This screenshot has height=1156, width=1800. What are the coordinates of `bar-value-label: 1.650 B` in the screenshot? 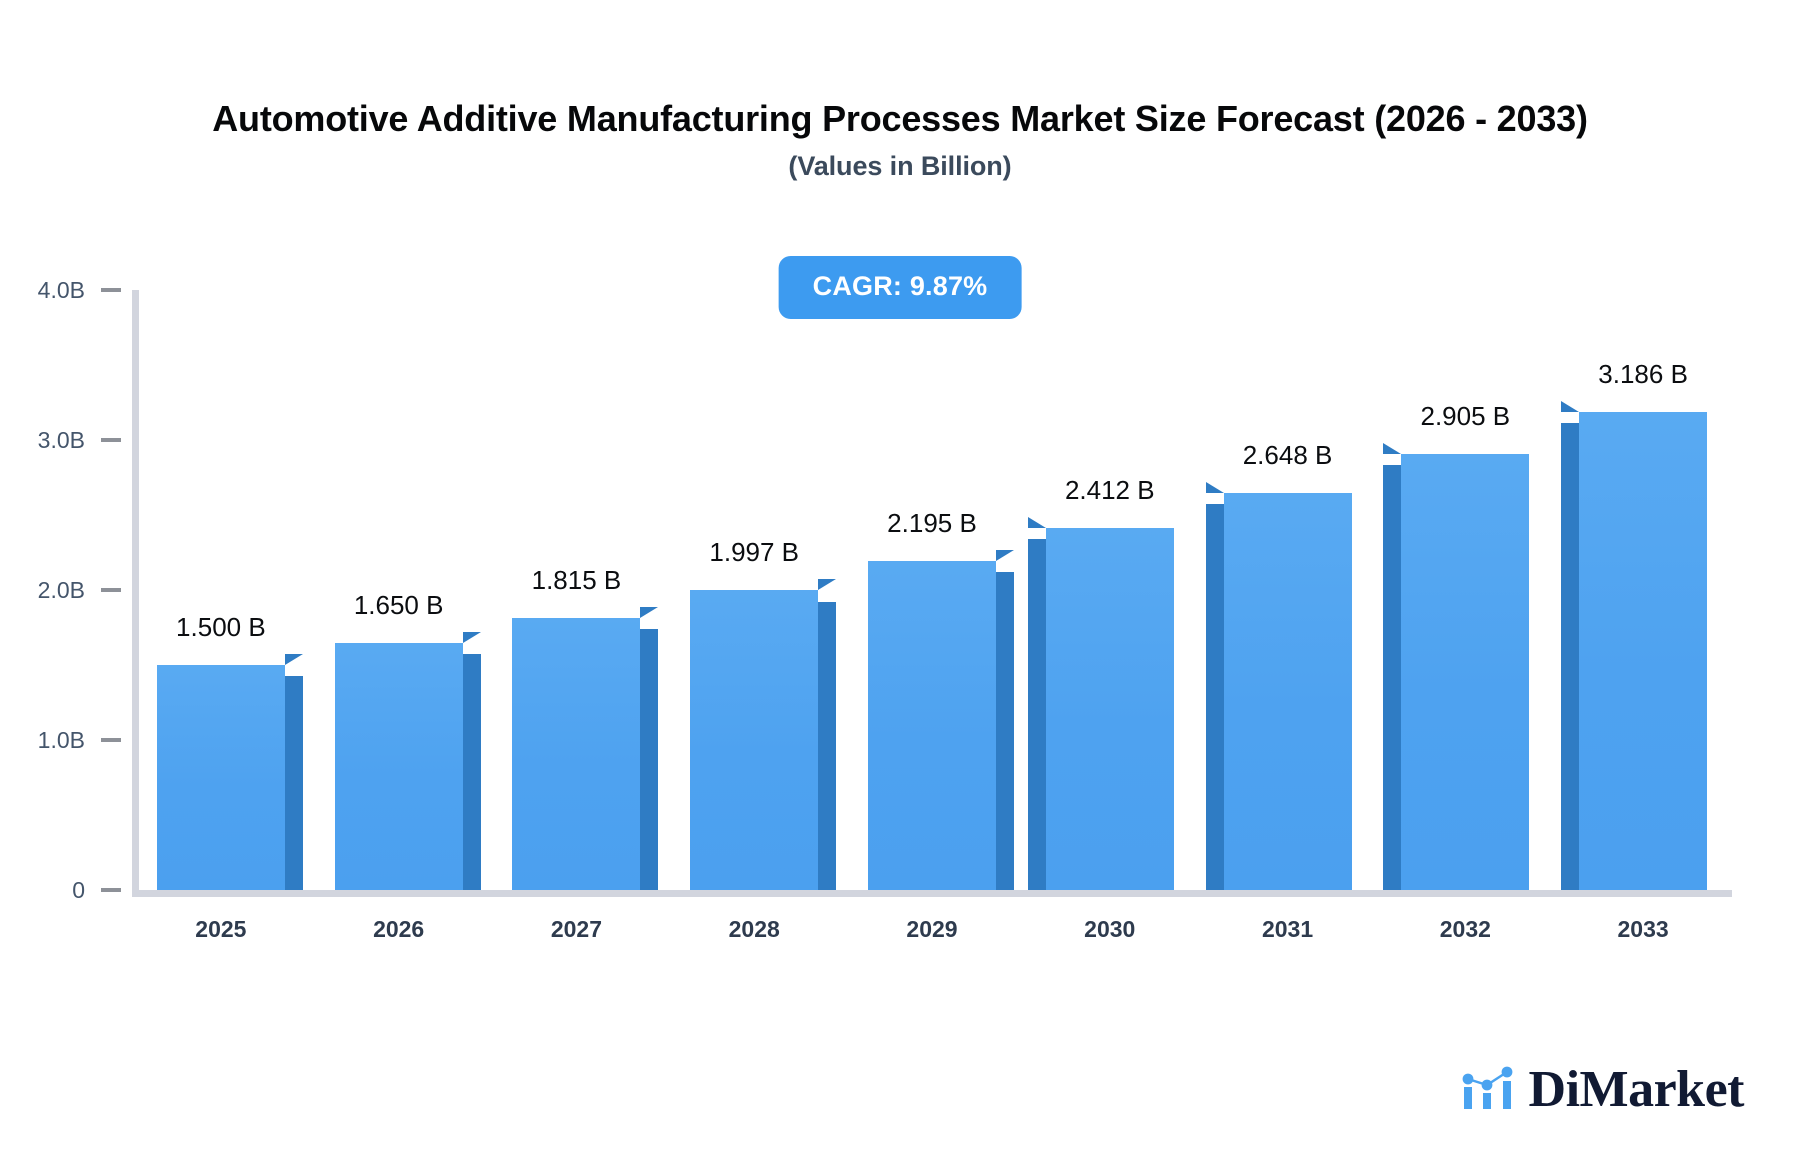 It's located at (398, 604).